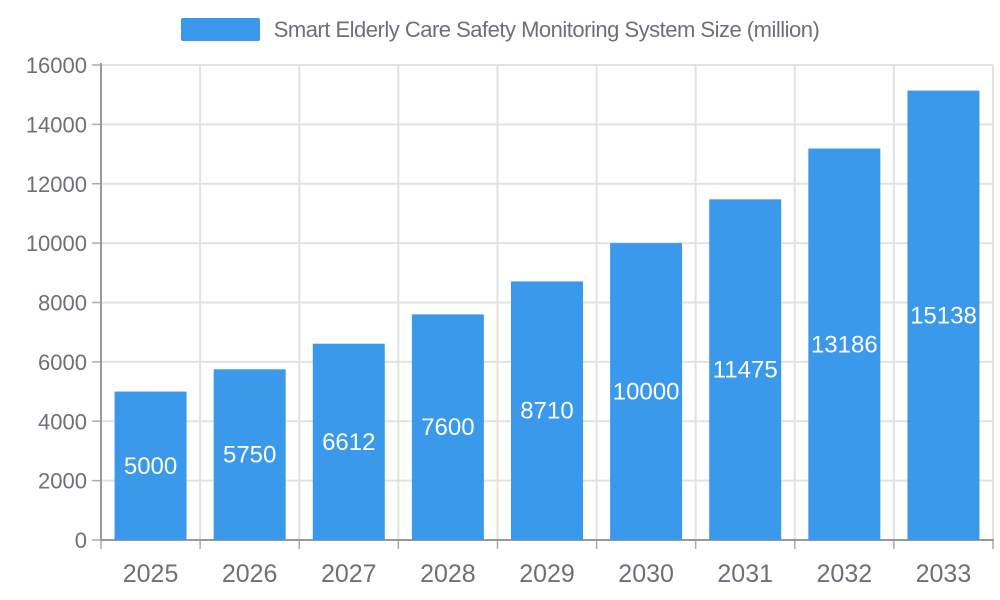  Describe the element at coordinates (944, 574) in the screenshot. I see `x-tick-label: 2033` at that location.